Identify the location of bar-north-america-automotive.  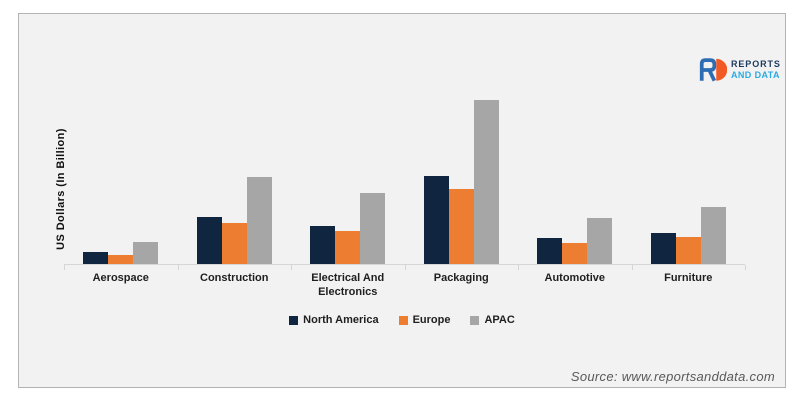
(550, 251).